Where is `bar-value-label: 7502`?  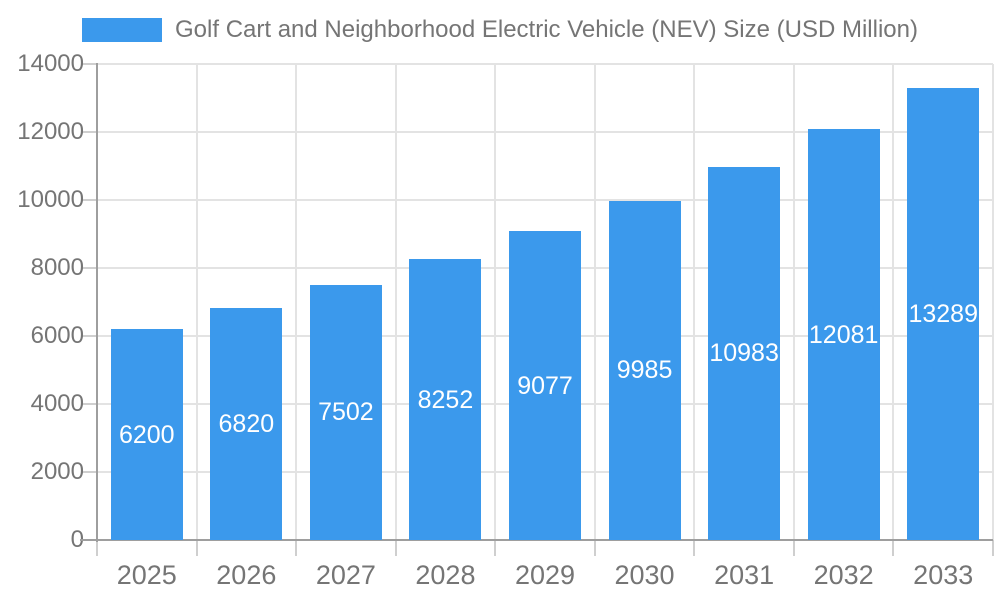 bar-value-label: 7502 is located at coordinates (346, 412).